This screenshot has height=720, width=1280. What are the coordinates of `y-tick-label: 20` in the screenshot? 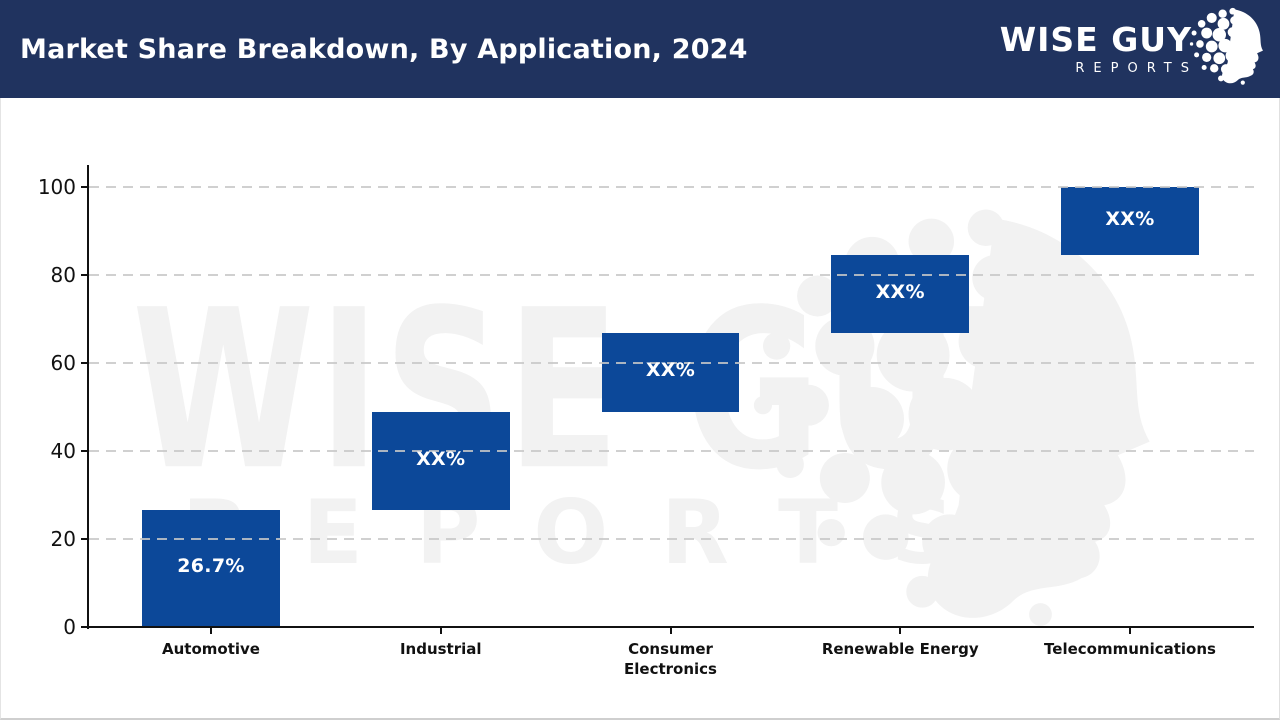 It's located at (63, 539).